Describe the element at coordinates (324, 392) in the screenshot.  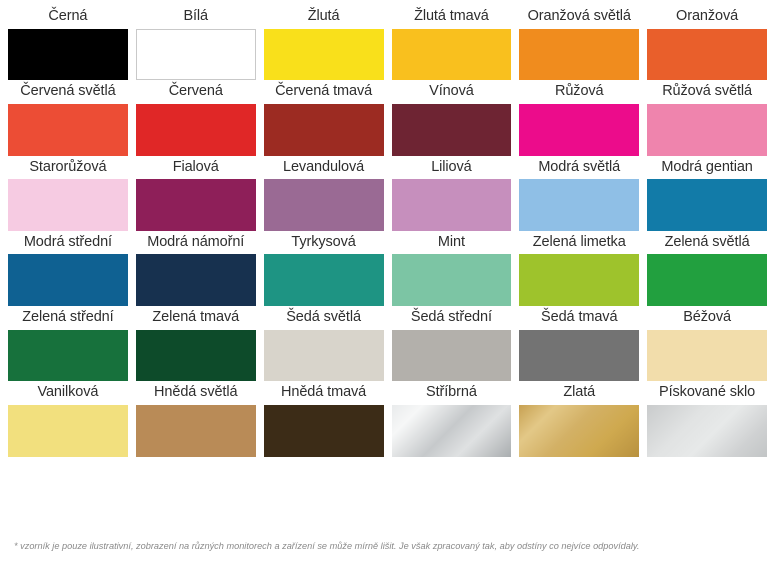
I see `swatch-label: Hnědá tmavá` at that location.